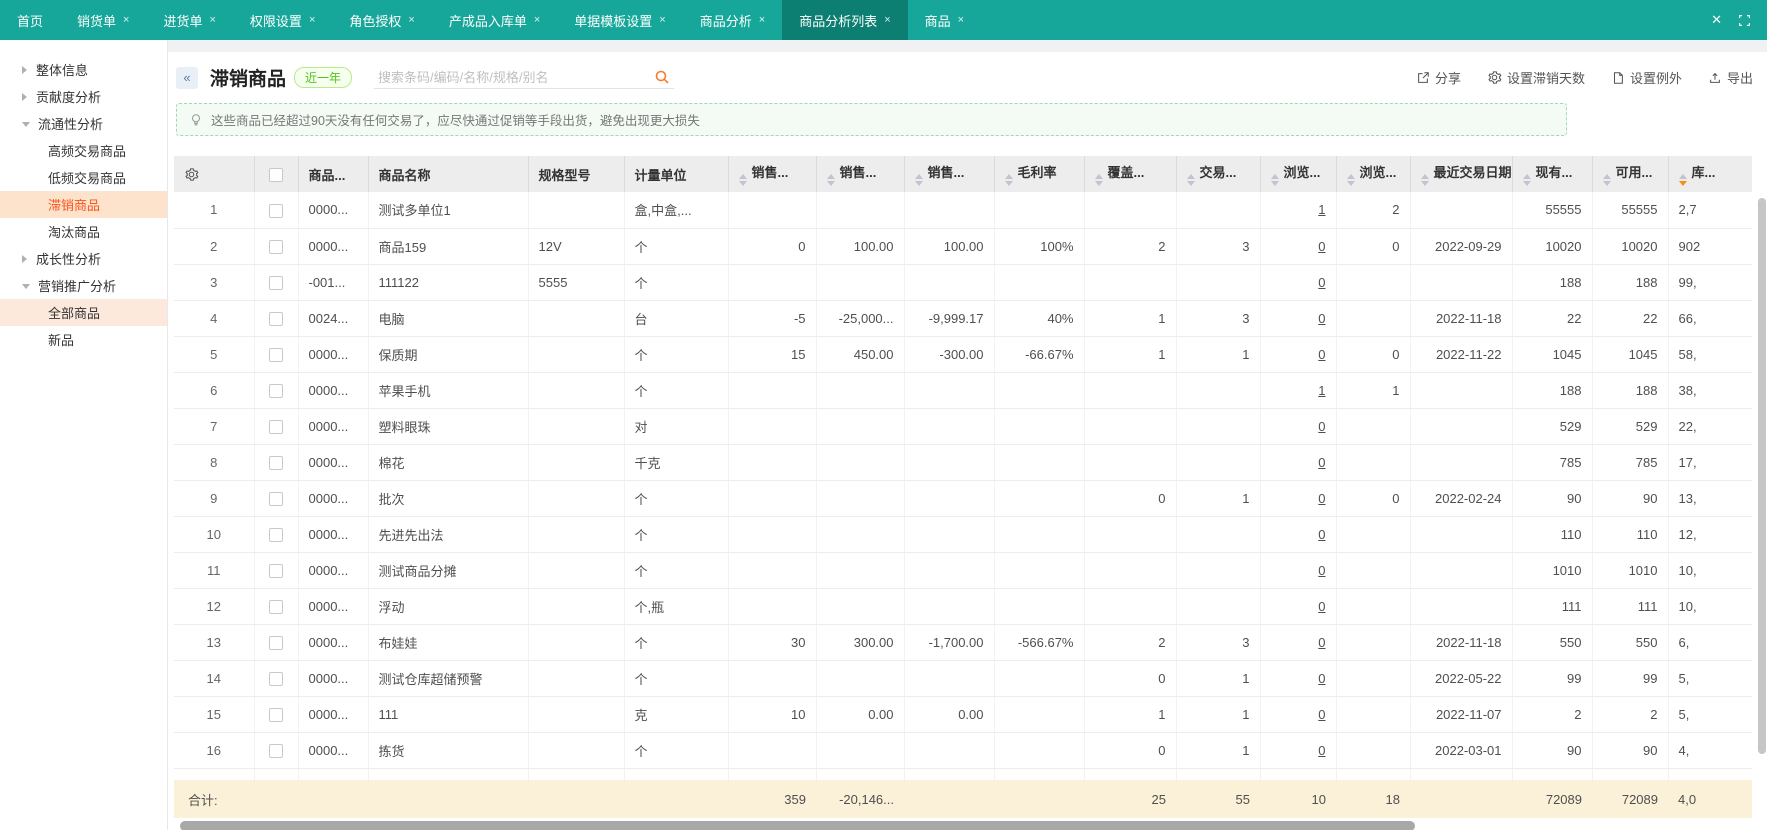 This screenshot has height=830, width=1767. I want to click on column-header-unit: 计量单位, so click(676, 174).